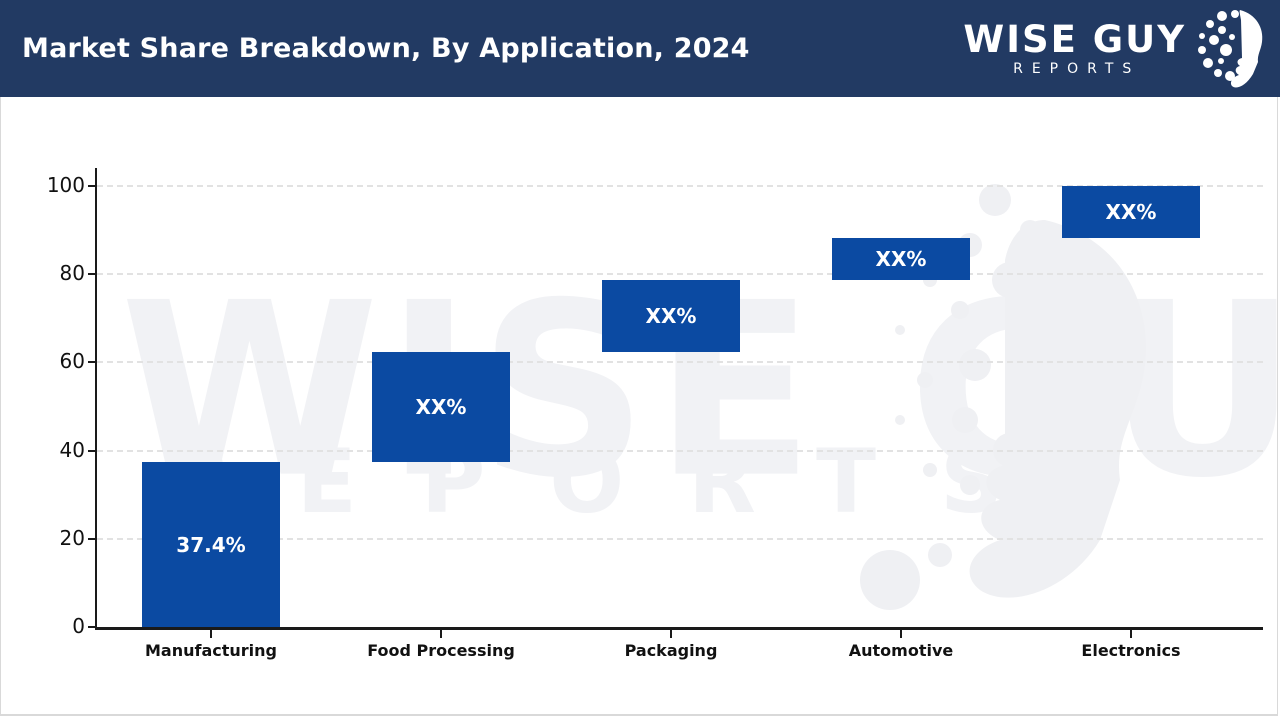 The image size is (1280, 720). Describe the element at coordinates (671, 650) in the screenshot. I see `category-label: Packaging` at that location.